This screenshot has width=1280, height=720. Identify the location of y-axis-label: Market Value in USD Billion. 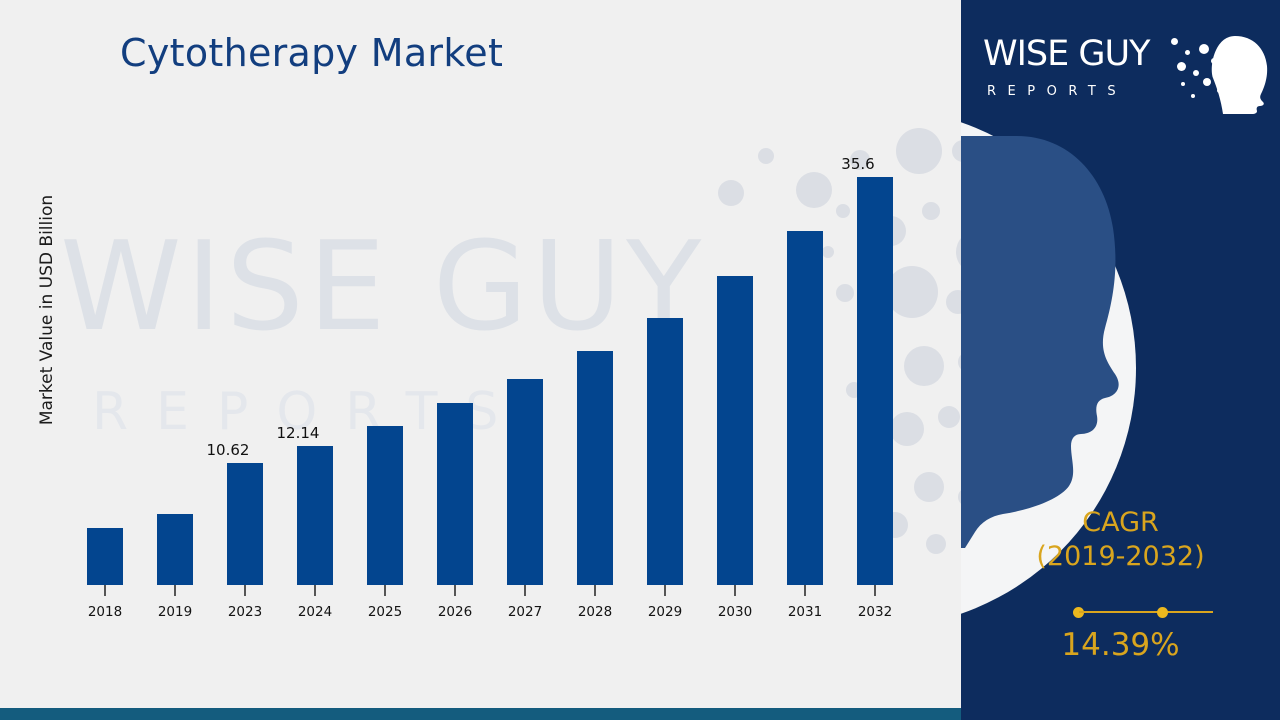
(47, 310).